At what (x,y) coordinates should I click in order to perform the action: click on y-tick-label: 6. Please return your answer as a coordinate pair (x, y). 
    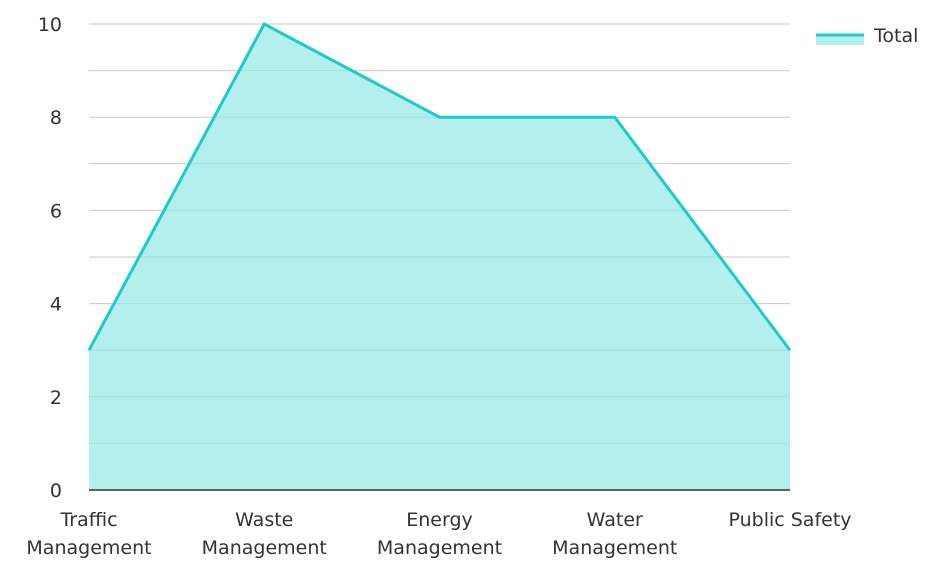
    Looking at the image, I should click on (56, 211).